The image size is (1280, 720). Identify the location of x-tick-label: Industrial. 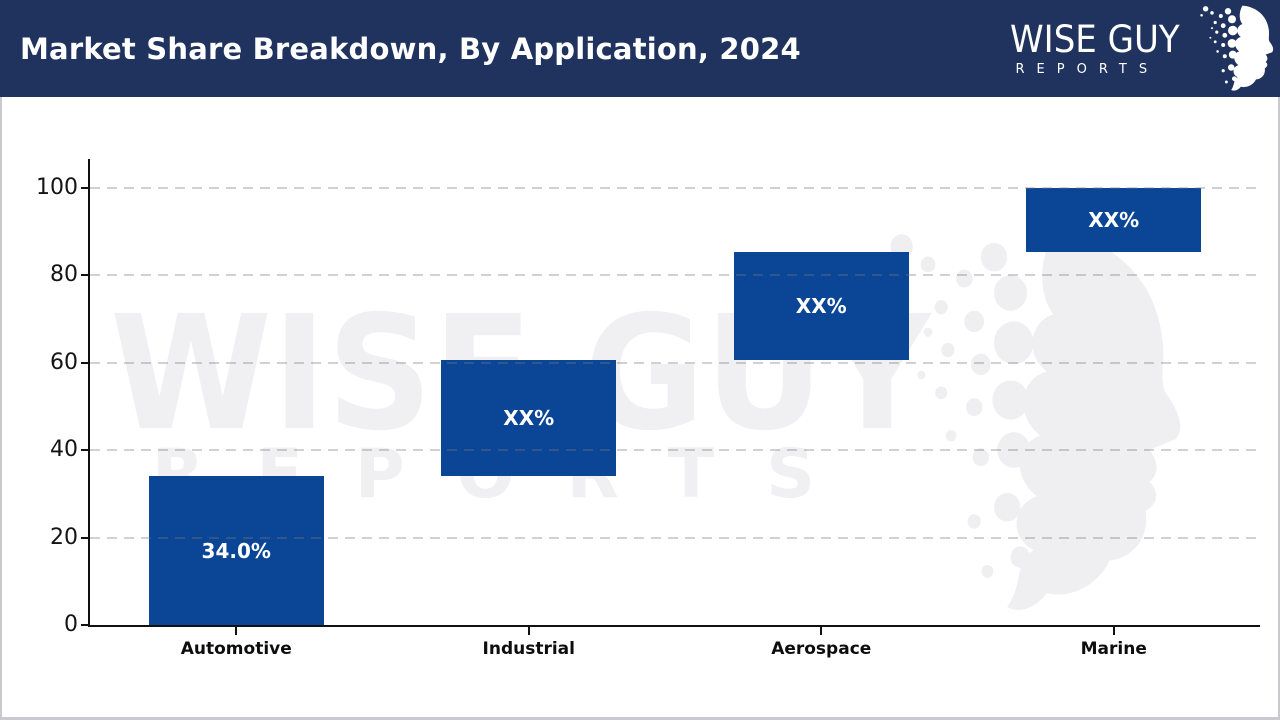
(528, 649).